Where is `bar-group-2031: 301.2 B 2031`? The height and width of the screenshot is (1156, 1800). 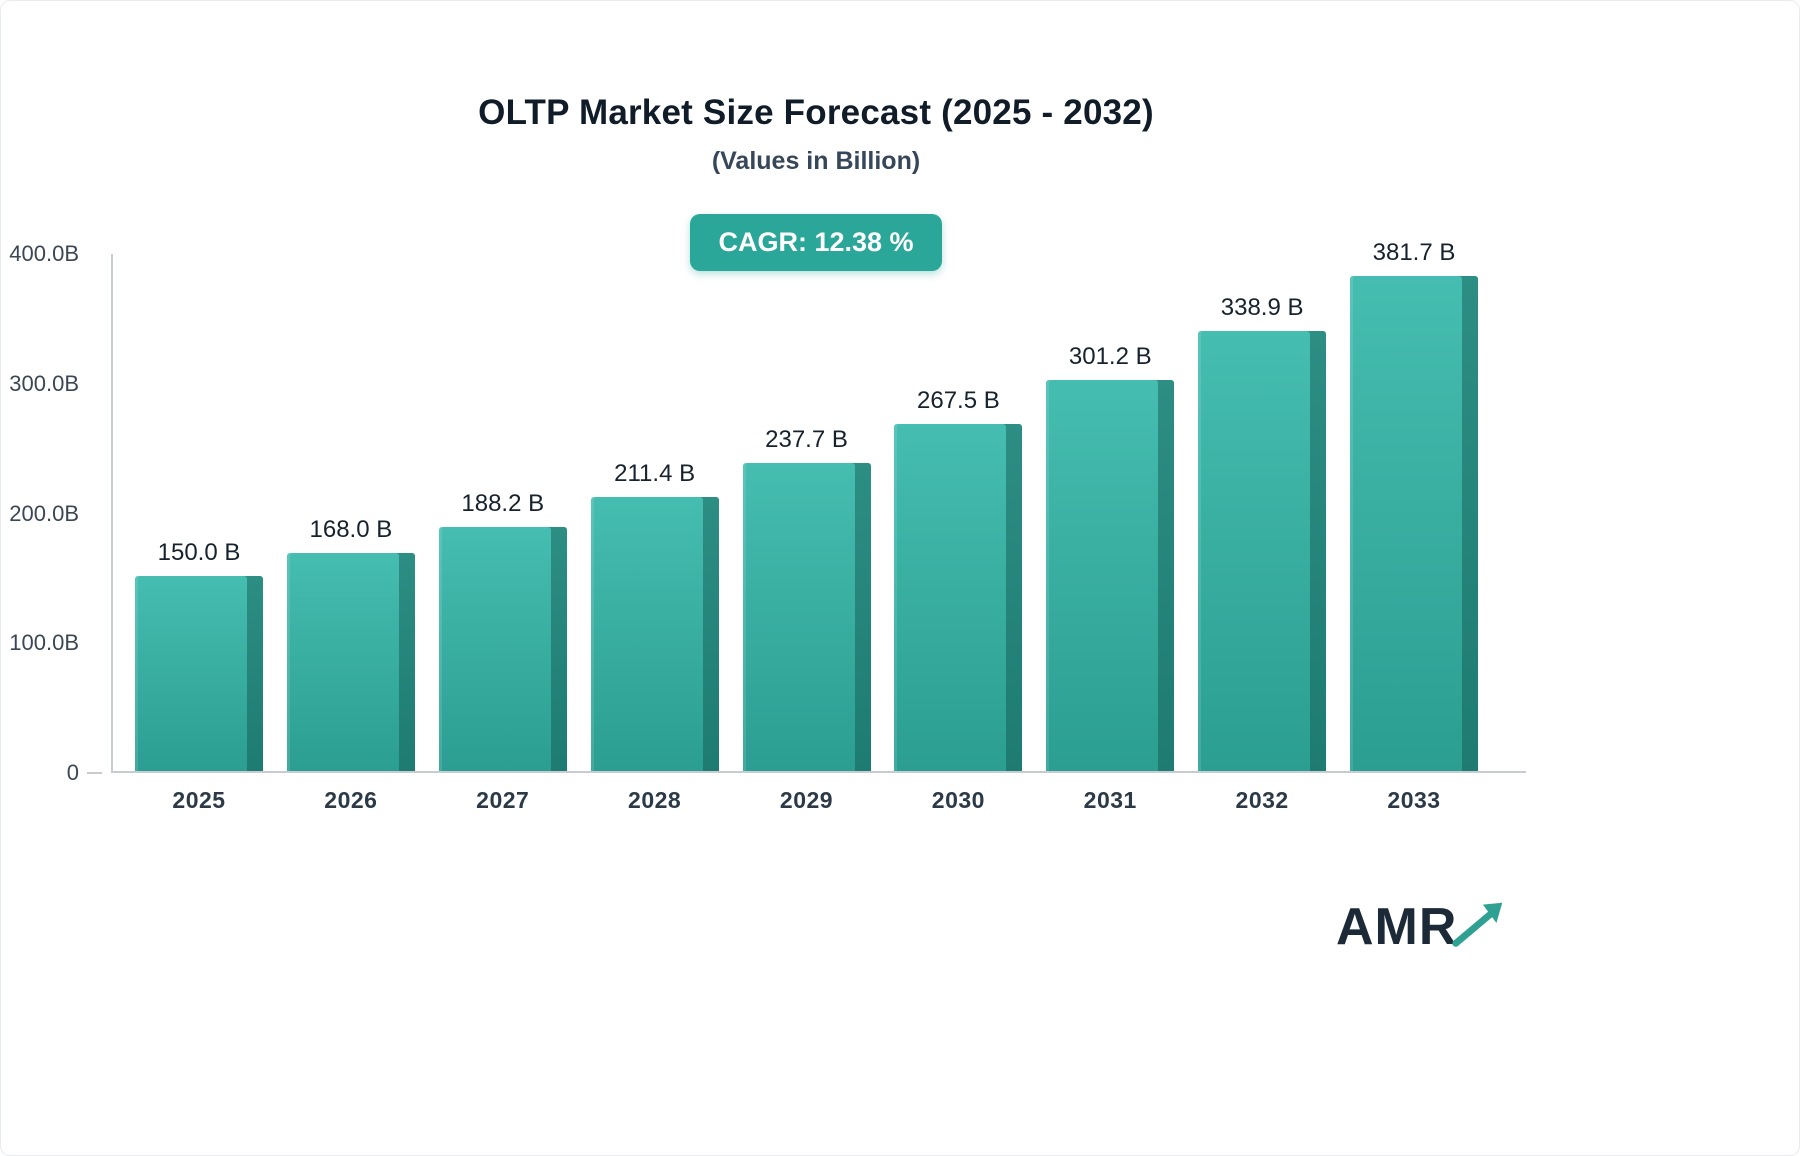 bar-group-2031: 301.2 B 2031 is located at coordinates (1110, 578).